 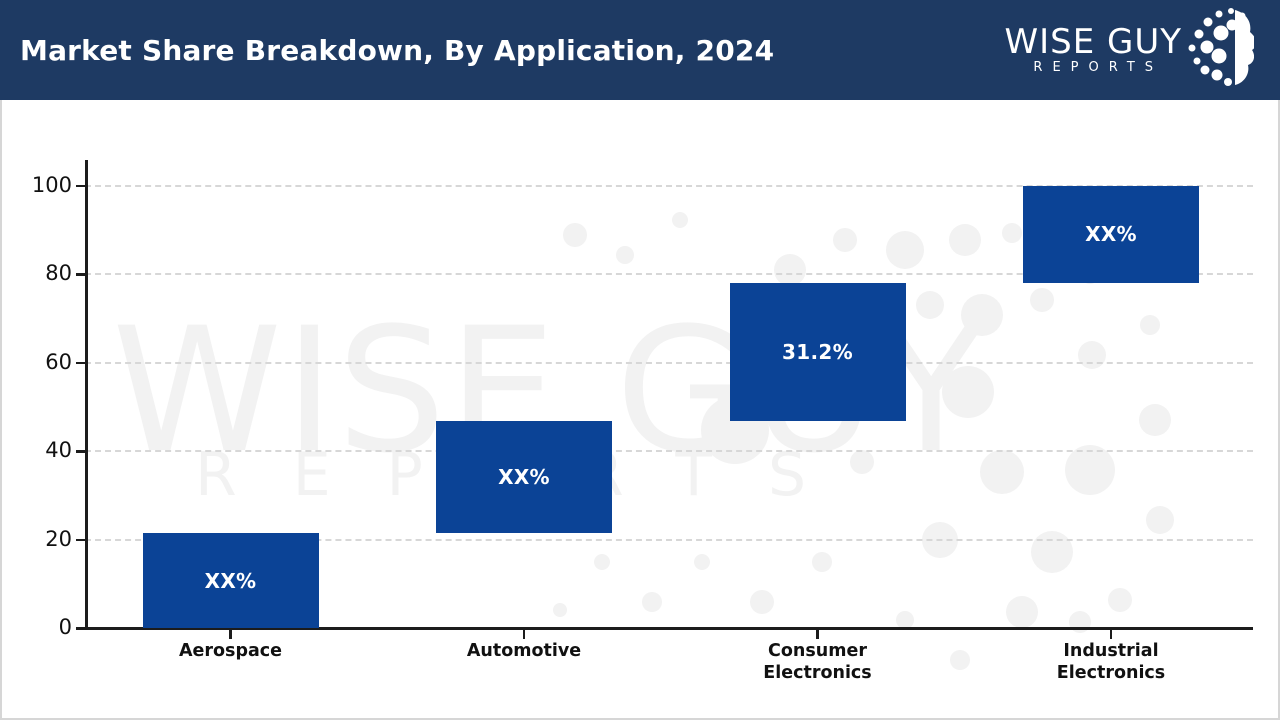 I want to click on y-tick-label: 40, so click(x=58, y=450).